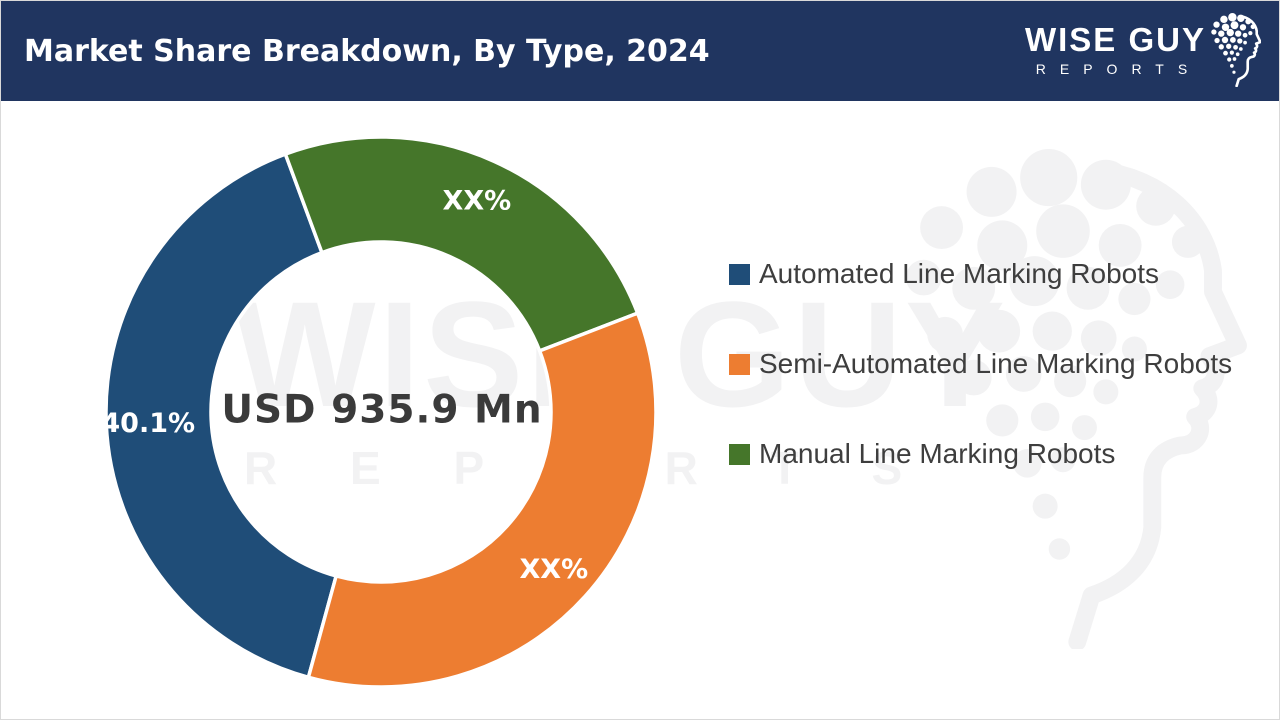 The image size is (1280, 720). I want to click on slice-label-2: XX%, so click(477, 200).